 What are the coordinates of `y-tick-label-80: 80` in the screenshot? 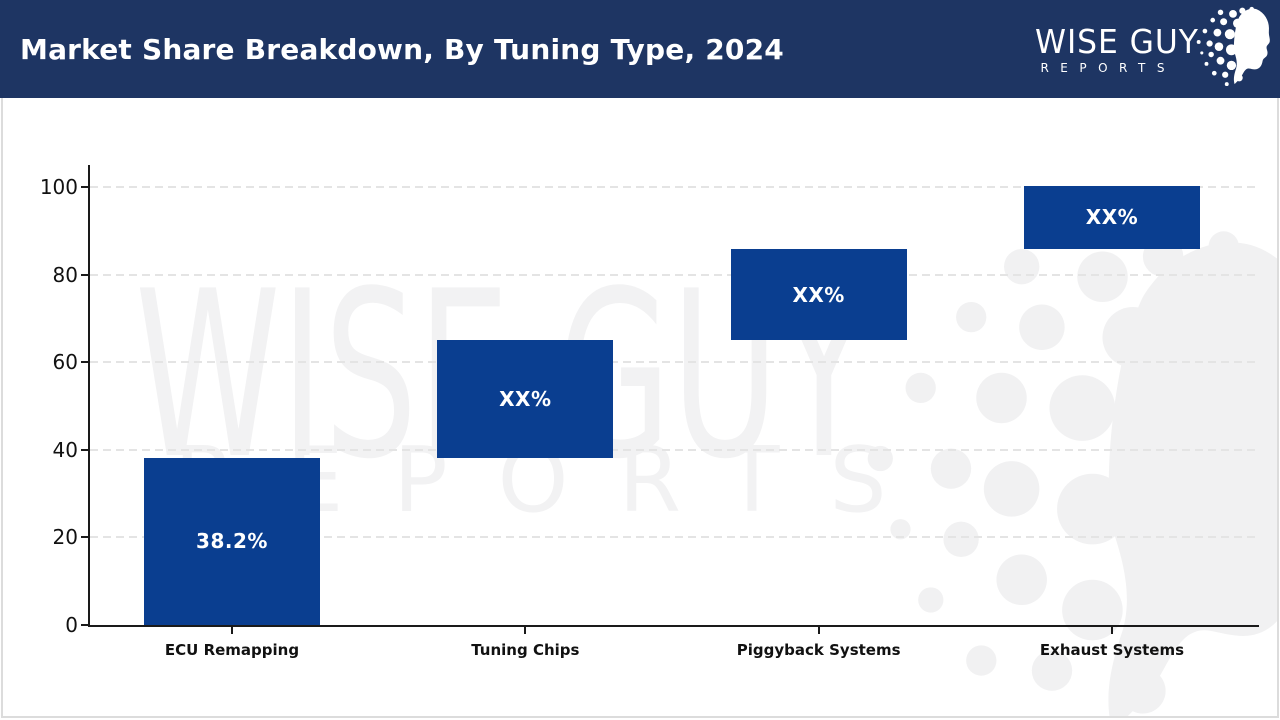 It's located at (65, 274).